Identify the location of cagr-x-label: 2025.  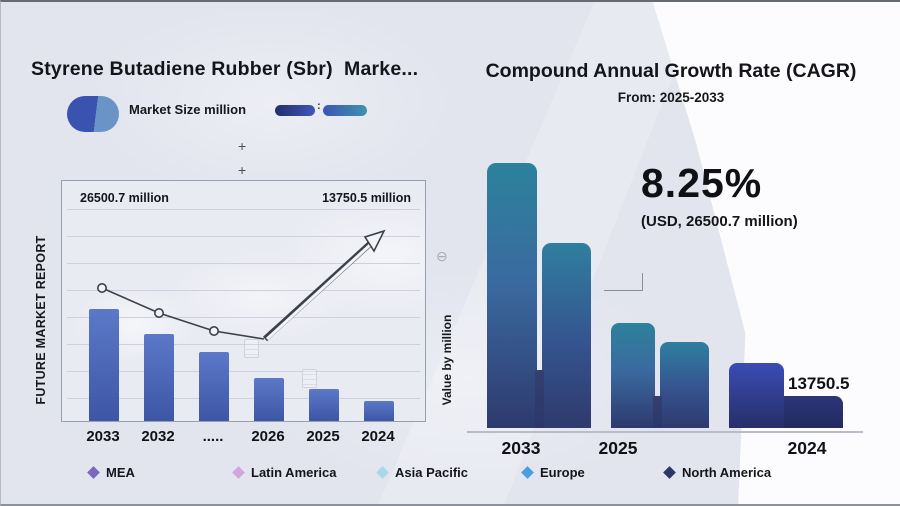
(618, 448).